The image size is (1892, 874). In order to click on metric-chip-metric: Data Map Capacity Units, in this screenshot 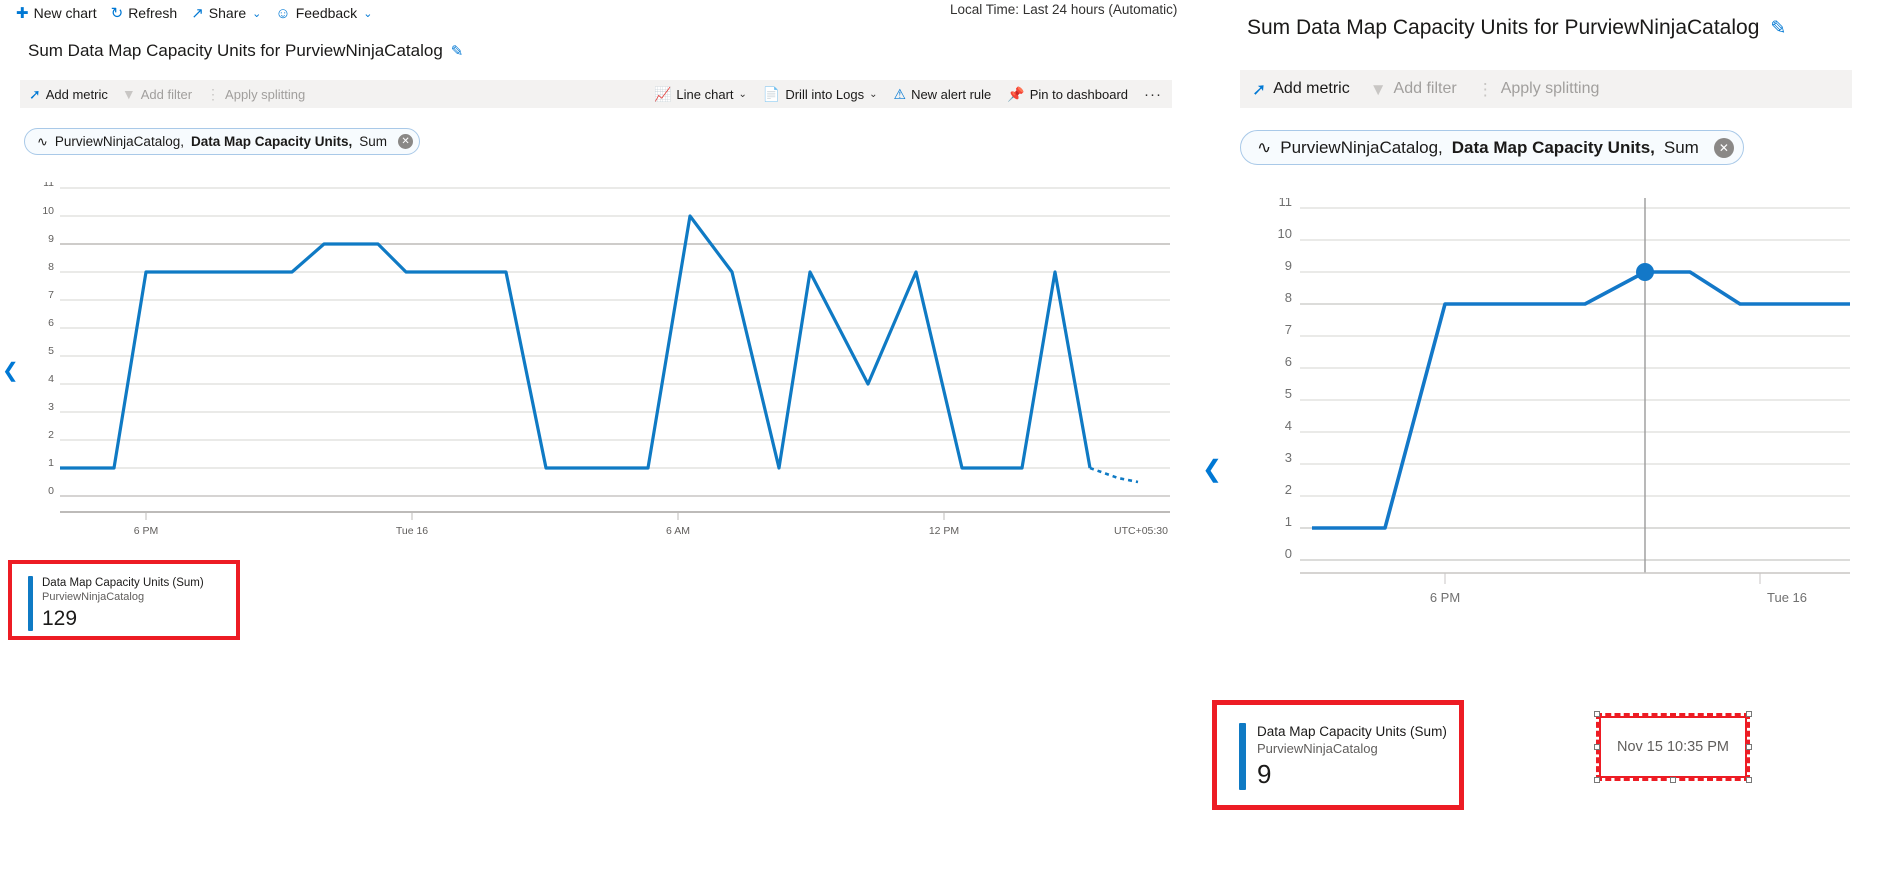, I will do `click(271, 141)`.